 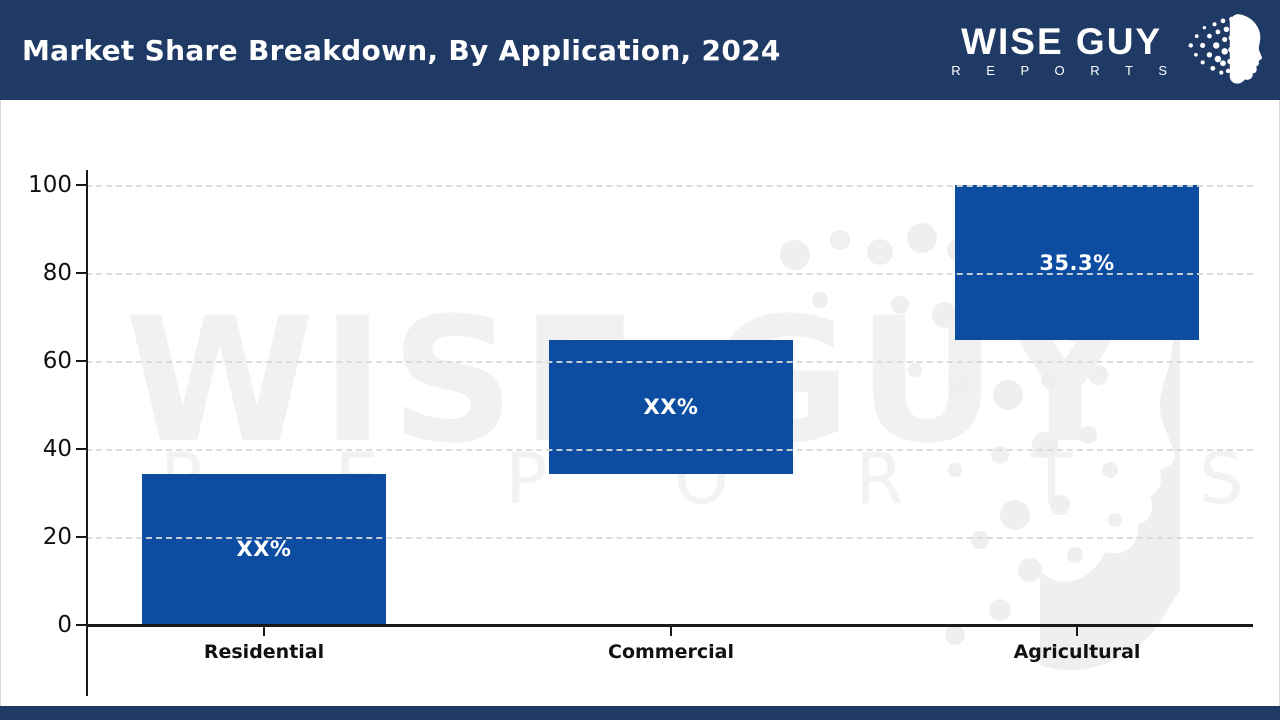 What do you see at coordinates (57, 273) in the screenshot?
I see `y-tick-label: 80` at bounding box center [57, 273].